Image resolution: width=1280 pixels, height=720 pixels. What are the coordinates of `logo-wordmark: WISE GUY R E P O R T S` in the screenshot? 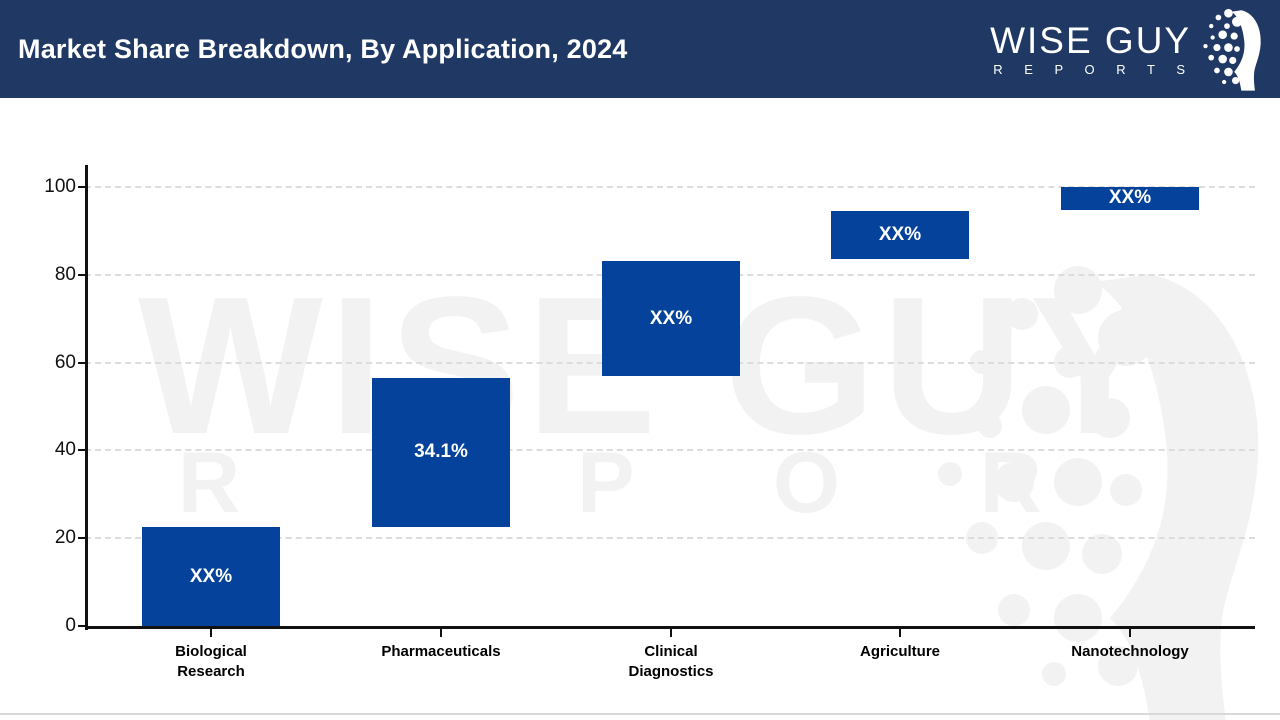 It's located at (1090, 49).